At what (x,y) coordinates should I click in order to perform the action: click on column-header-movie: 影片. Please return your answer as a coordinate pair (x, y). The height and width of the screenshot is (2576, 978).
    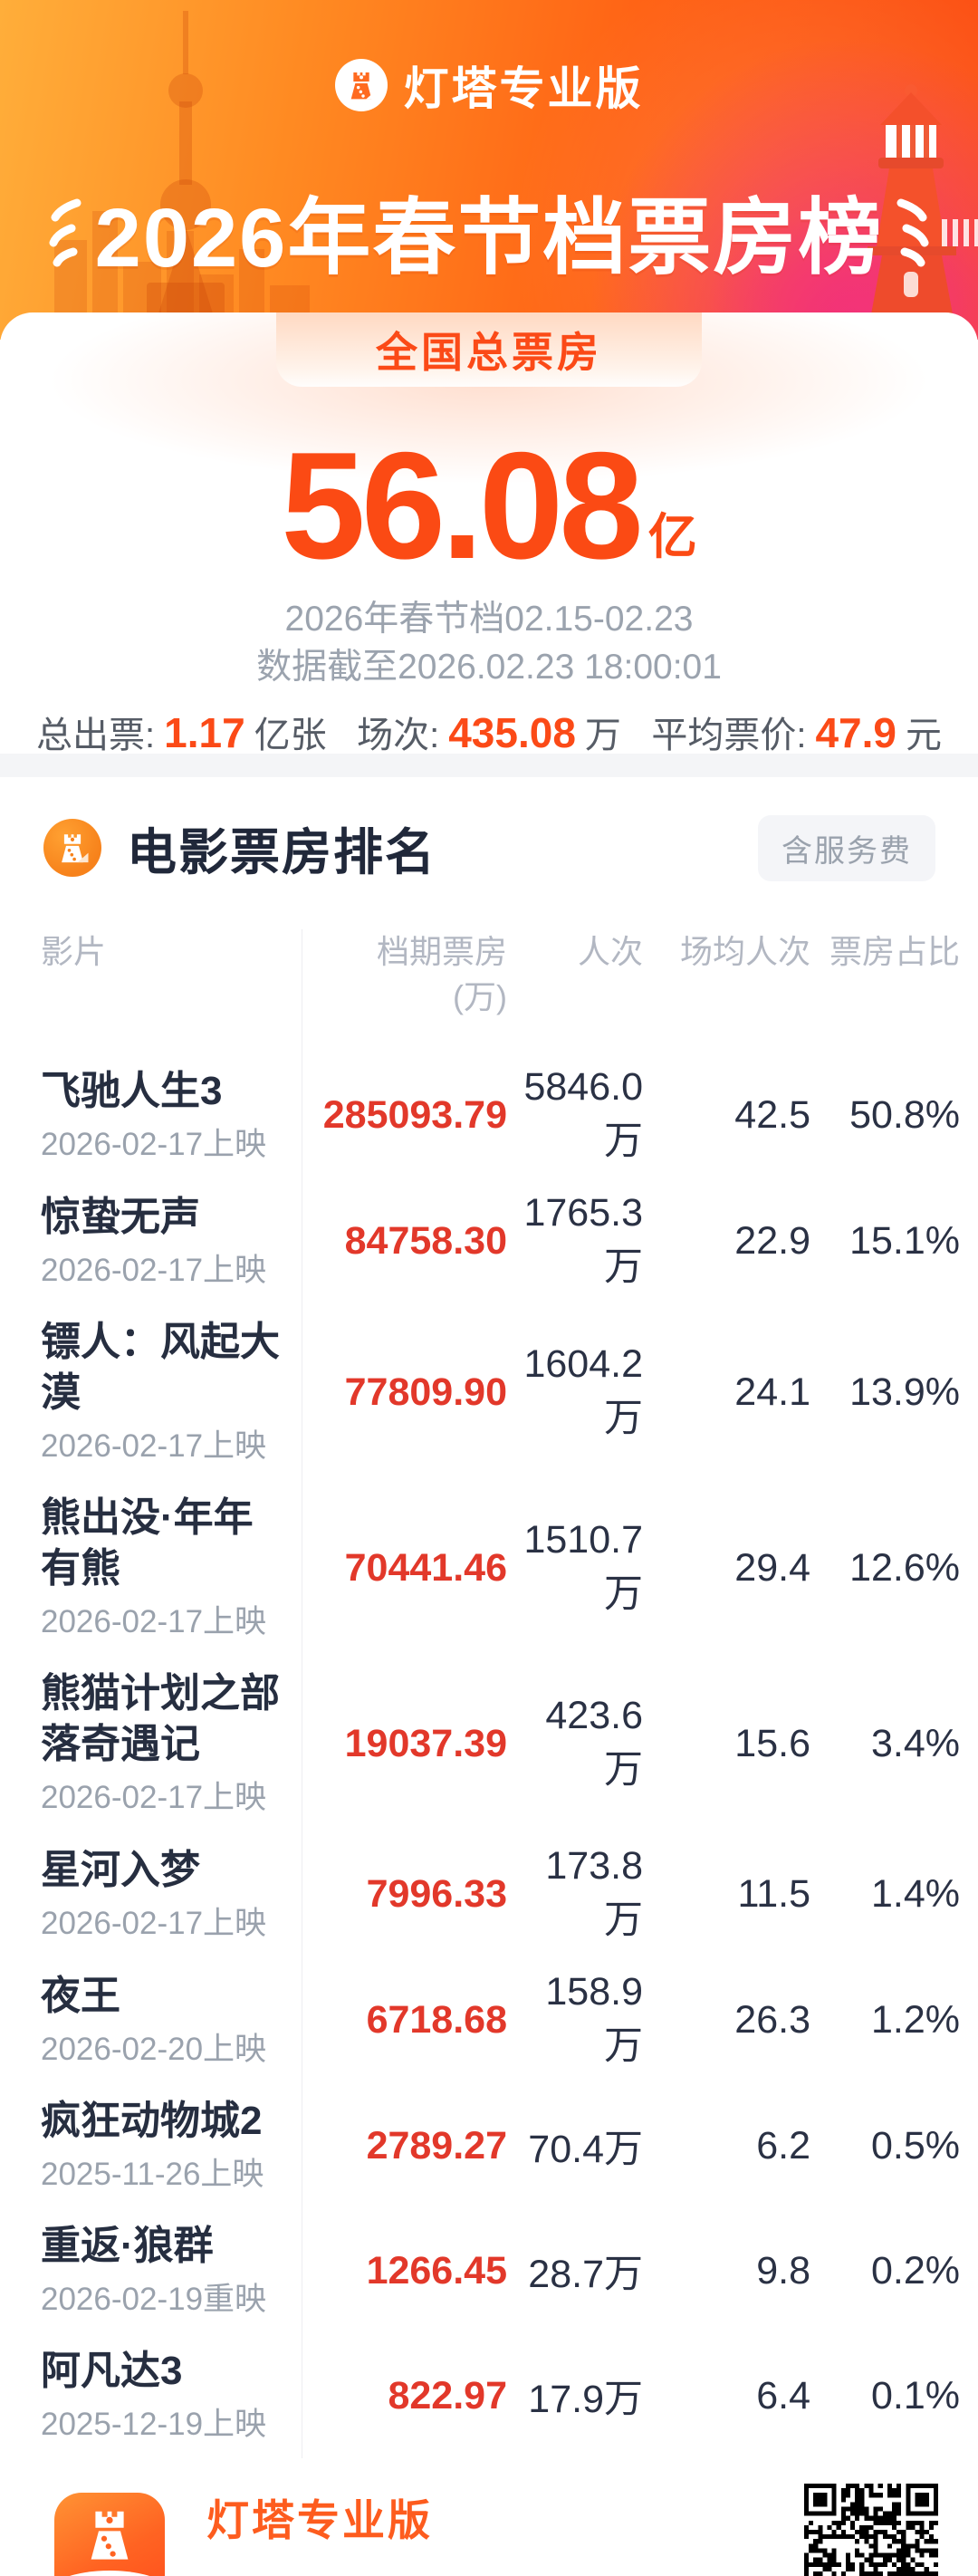
    Looking at the image, I should click on (74, 951).